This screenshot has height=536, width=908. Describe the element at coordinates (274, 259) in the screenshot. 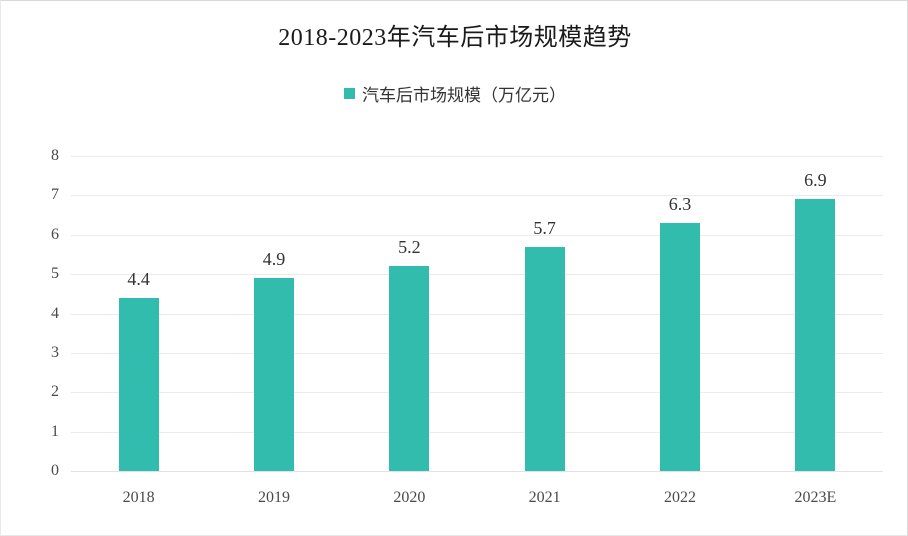

I see `bar-value-label: 4.9` at that location.